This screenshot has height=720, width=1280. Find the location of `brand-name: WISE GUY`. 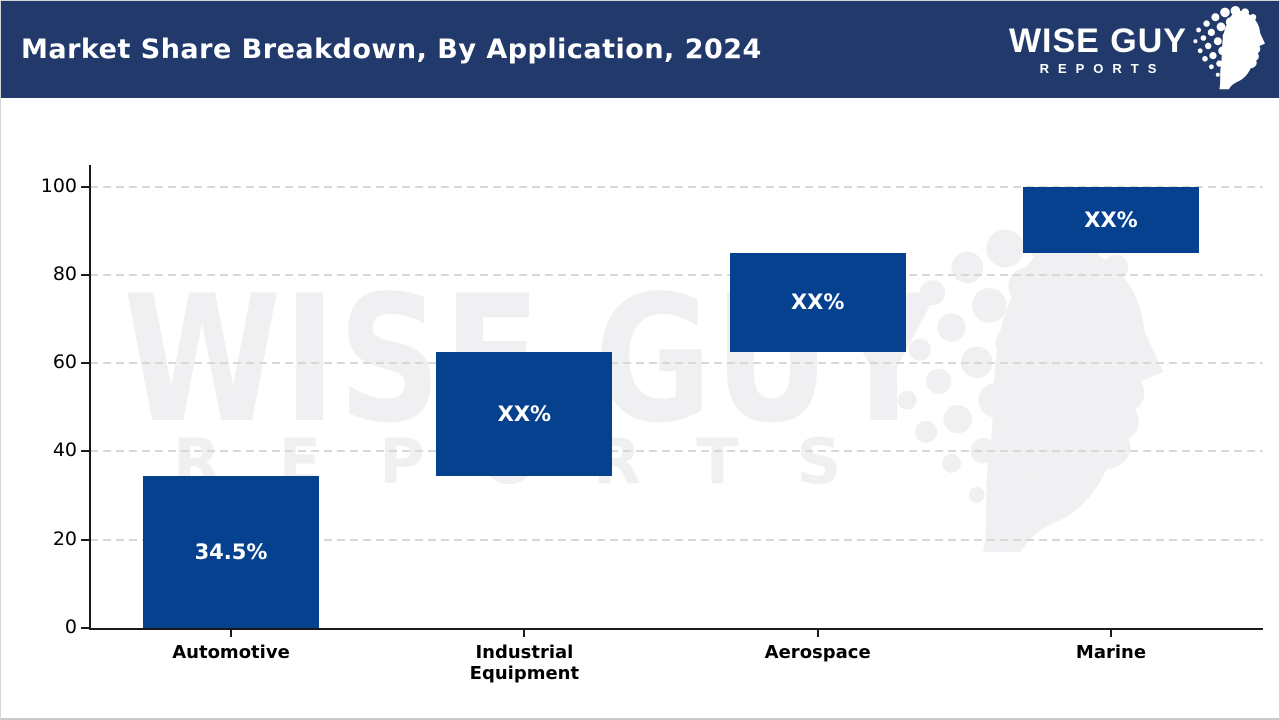

brand-name: WISE GUY is located at coordinates (1097, 40).